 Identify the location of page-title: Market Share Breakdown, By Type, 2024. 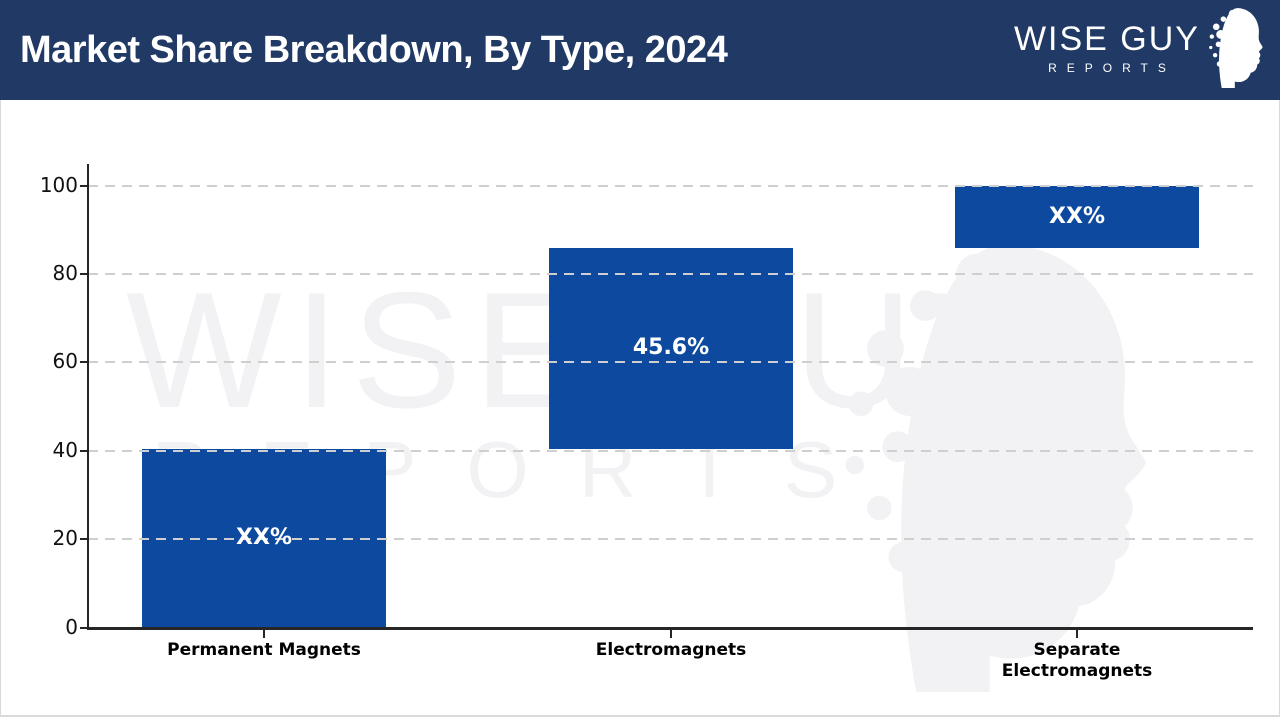
(374, 49).